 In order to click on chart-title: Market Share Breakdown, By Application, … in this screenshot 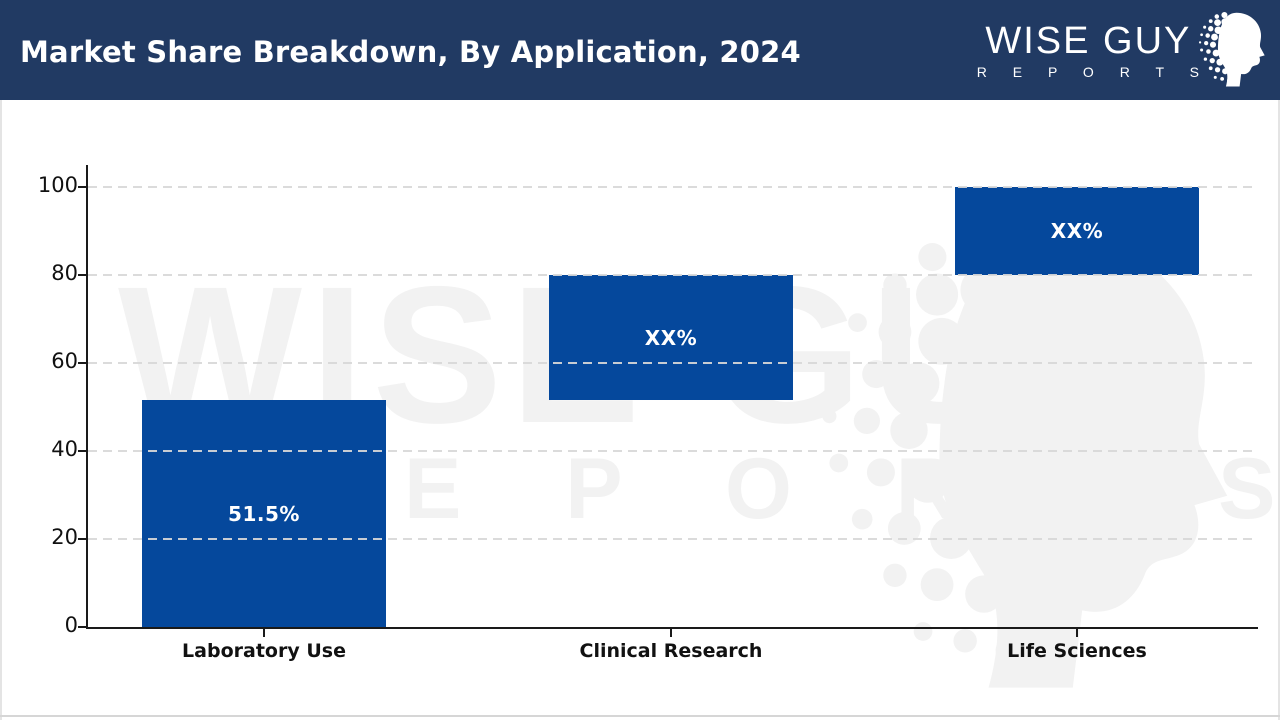, I will do `click(410, 52)`.